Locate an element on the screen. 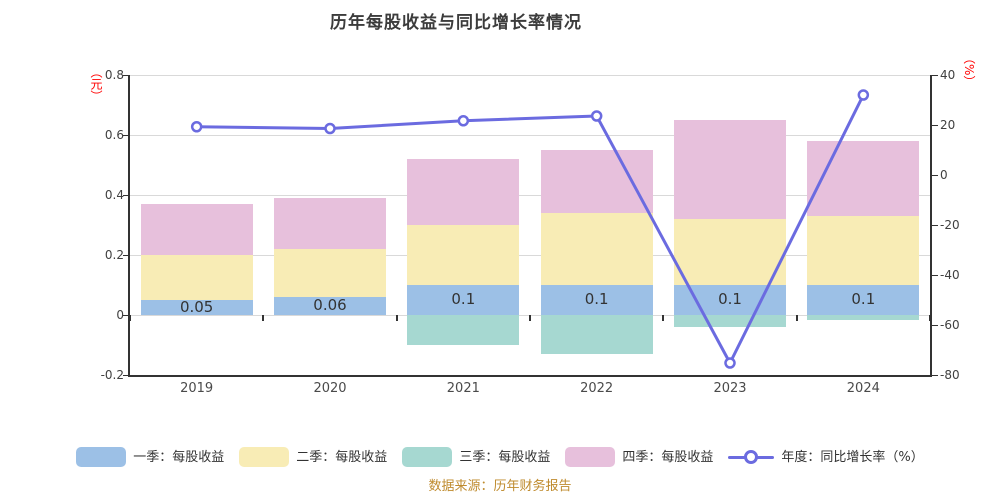 The image size is (1000, 500). legend-item-q3: 三季：每股收益 is located at coordinates (476, 457).